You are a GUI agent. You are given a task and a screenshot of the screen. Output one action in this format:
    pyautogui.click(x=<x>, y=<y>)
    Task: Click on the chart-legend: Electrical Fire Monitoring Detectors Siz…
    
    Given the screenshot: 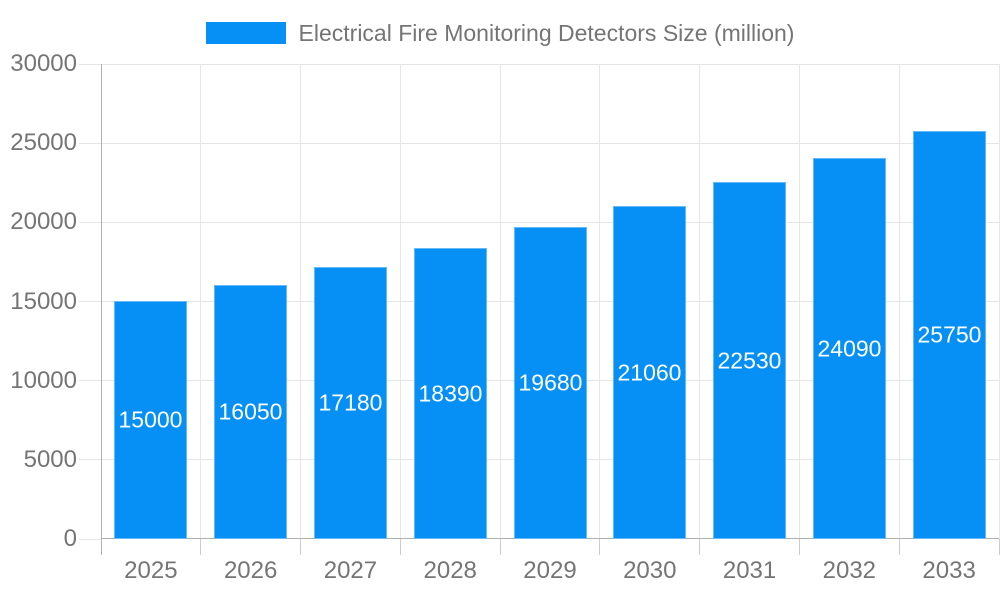 What is the action you would take?
    pyautogui.click(x=500, y=32)
    